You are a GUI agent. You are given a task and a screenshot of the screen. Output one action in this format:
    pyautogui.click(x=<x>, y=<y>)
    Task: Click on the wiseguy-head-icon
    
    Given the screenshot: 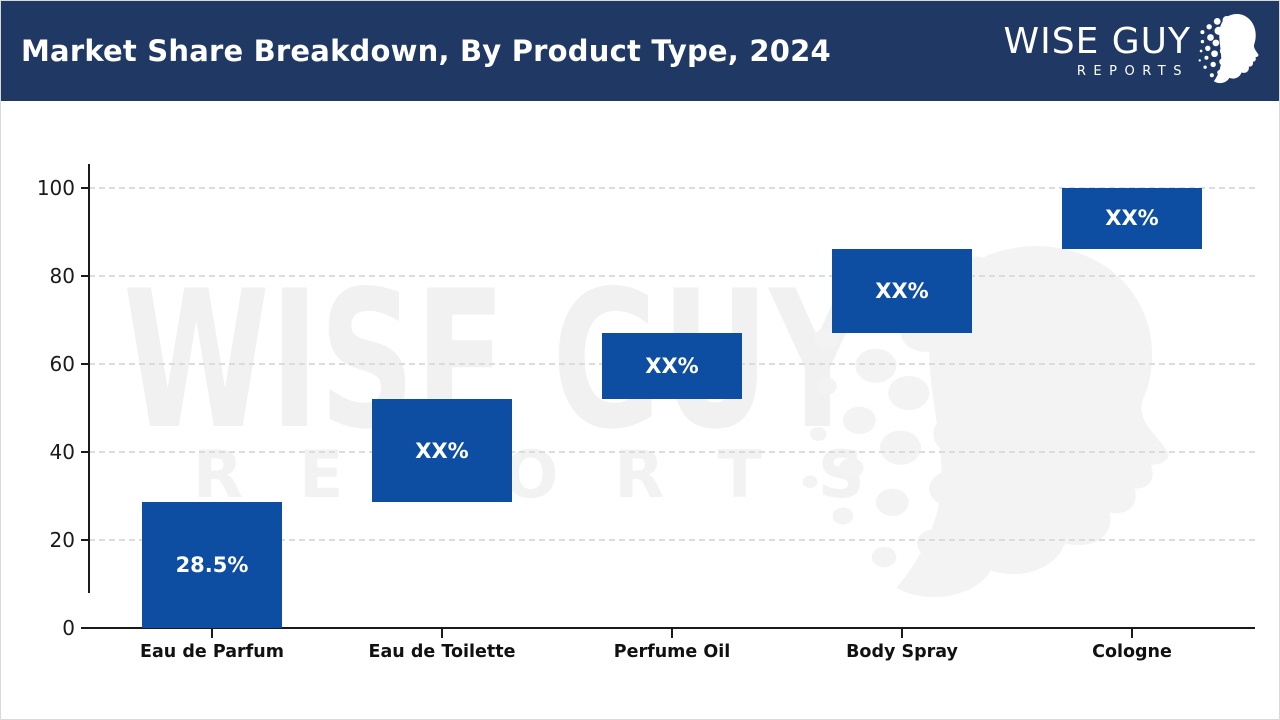 What is the action you would take?
    pyautogui.click(x=1228, y=48)
    